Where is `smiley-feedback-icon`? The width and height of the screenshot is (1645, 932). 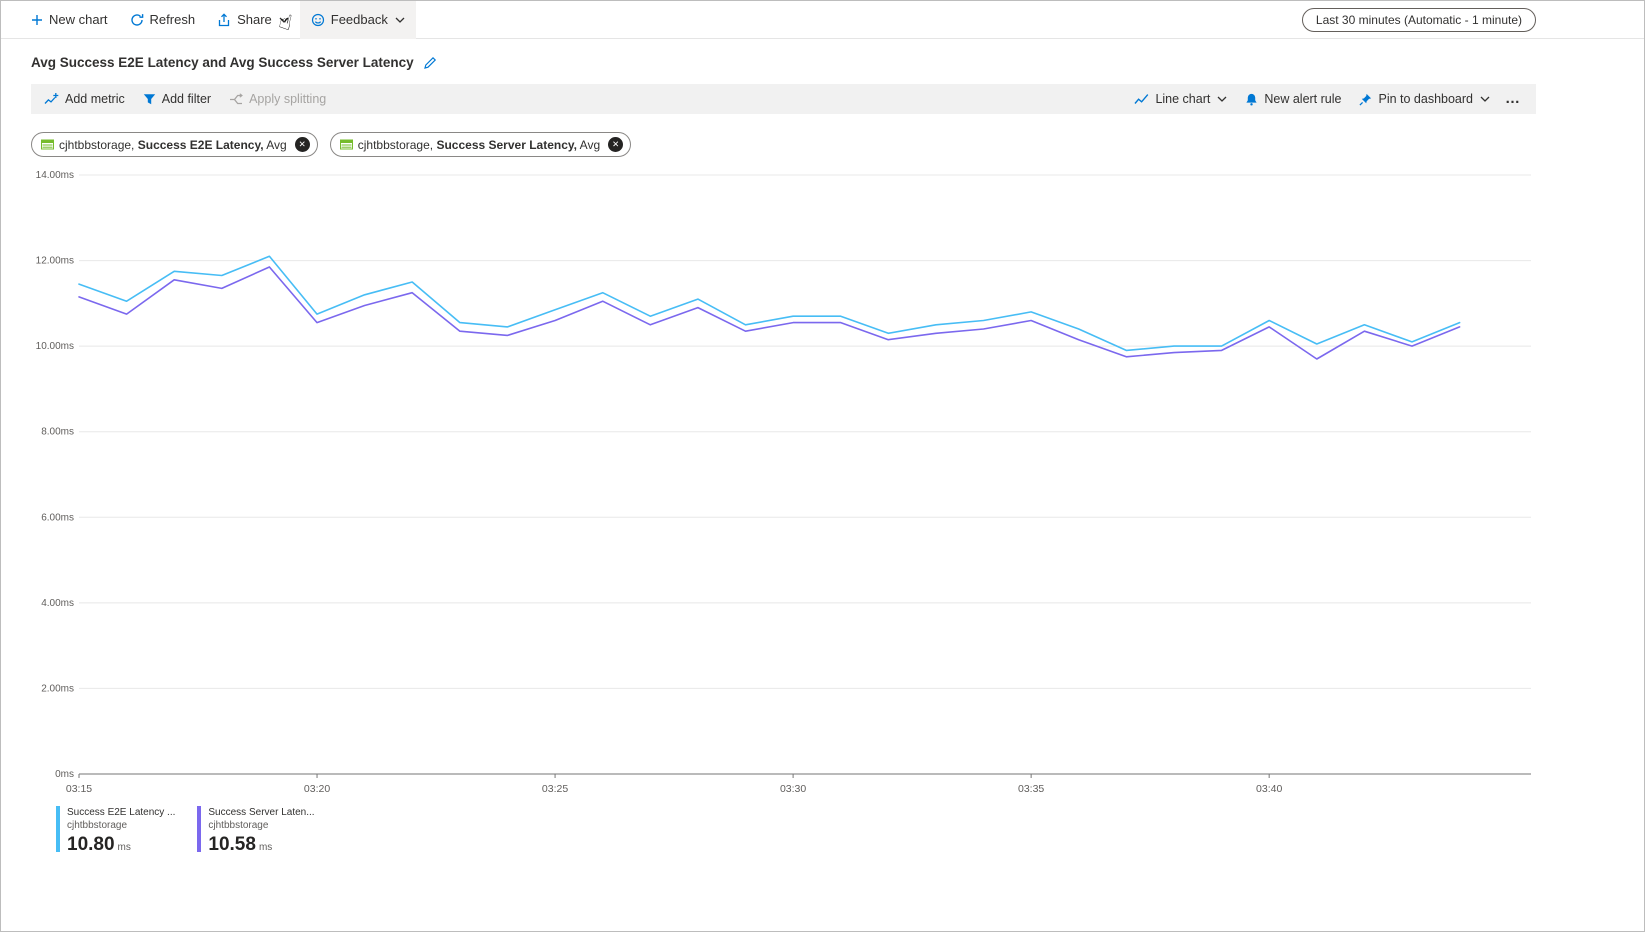
smiley-feedback-icon is located at coordinates (318, 20).